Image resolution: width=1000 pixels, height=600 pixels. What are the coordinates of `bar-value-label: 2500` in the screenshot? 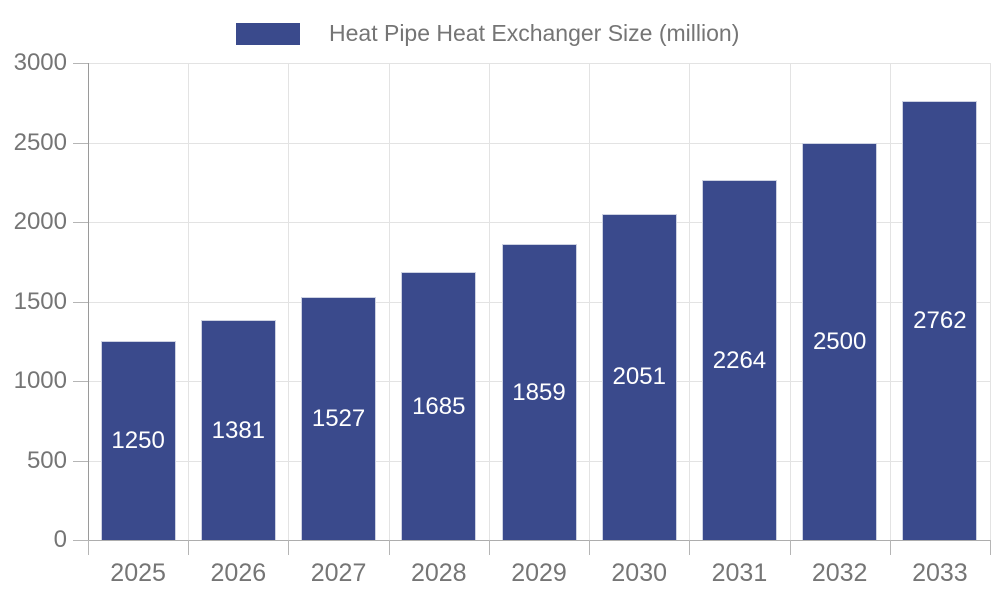 It's located at (839, 341).